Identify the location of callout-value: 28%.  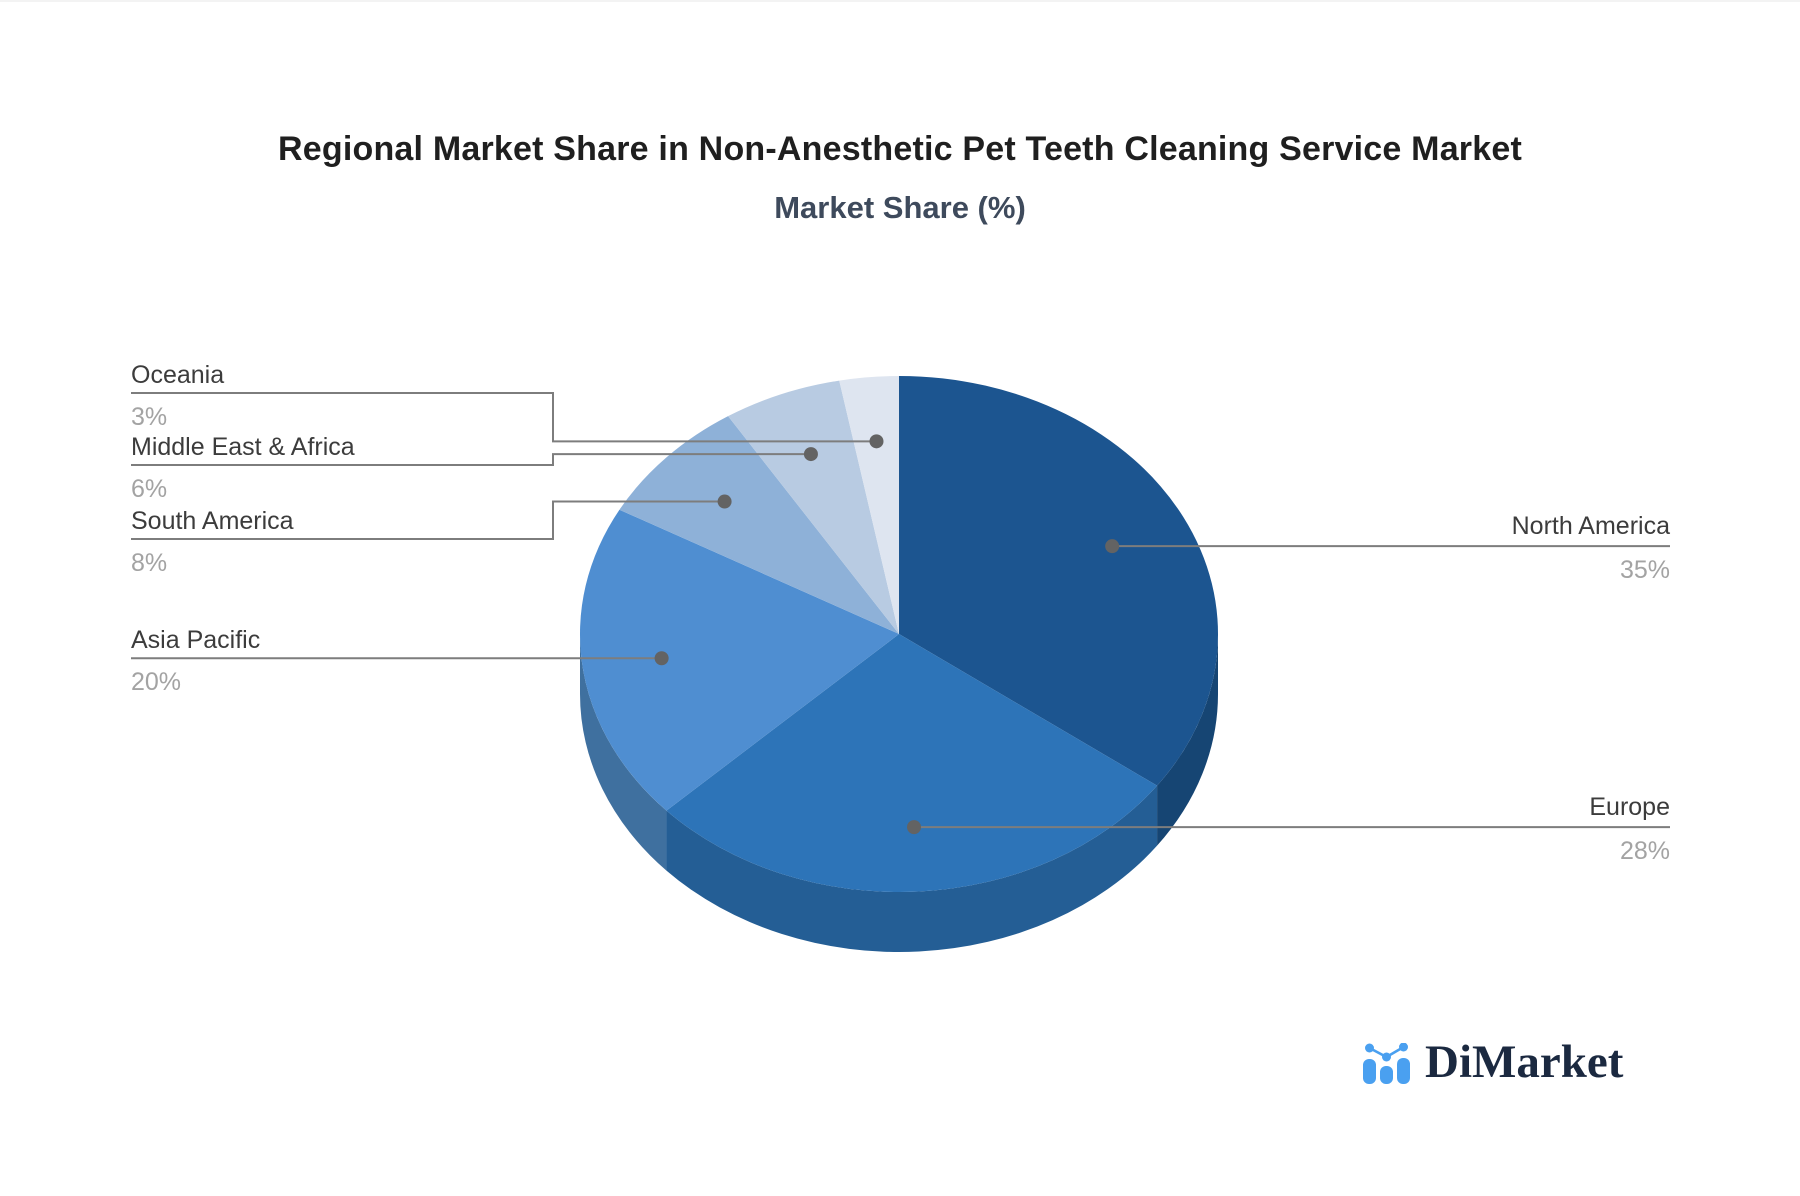
(1644, 851).